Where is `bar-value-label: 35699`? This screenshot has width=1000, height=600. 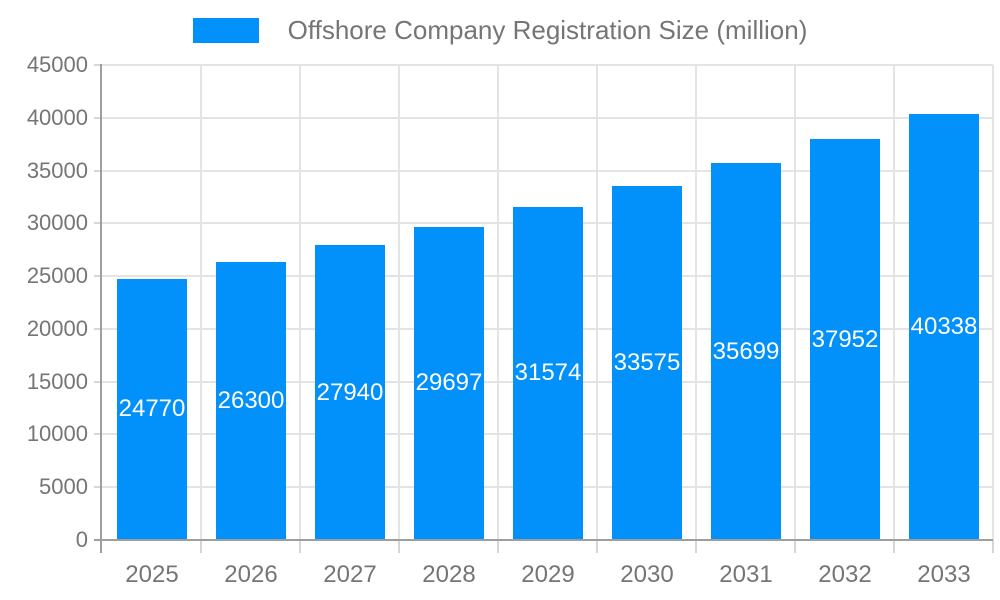 bar-value-label: 35699 is located at coordinates (746, 351).